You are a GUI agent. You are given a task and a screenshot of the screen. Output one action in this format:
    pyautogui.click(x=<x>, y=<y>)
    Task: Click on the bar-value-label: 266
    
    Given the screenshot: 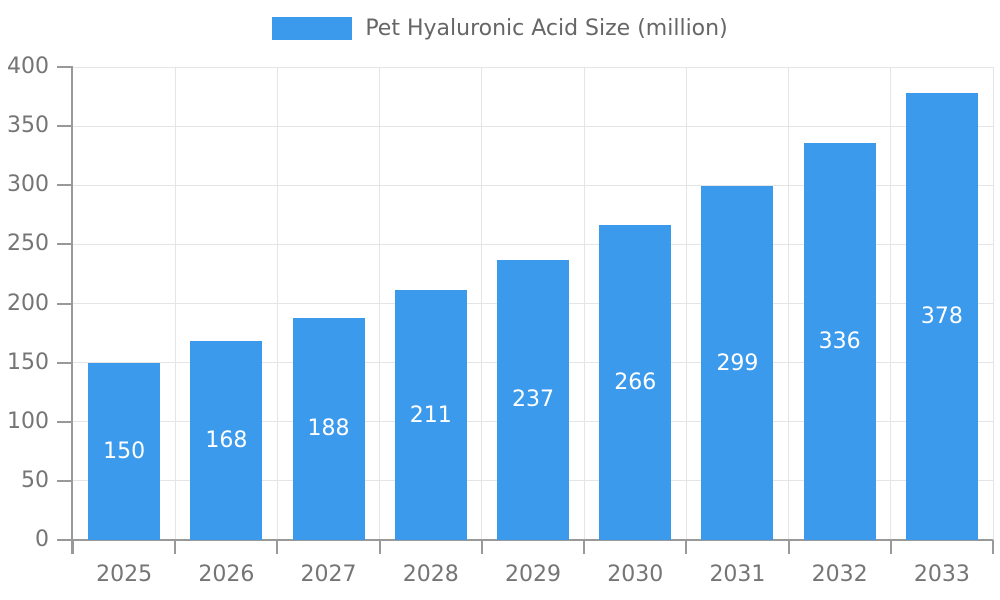 What is the action you would take?
    pyautogui.click(x=635, y=383)
    